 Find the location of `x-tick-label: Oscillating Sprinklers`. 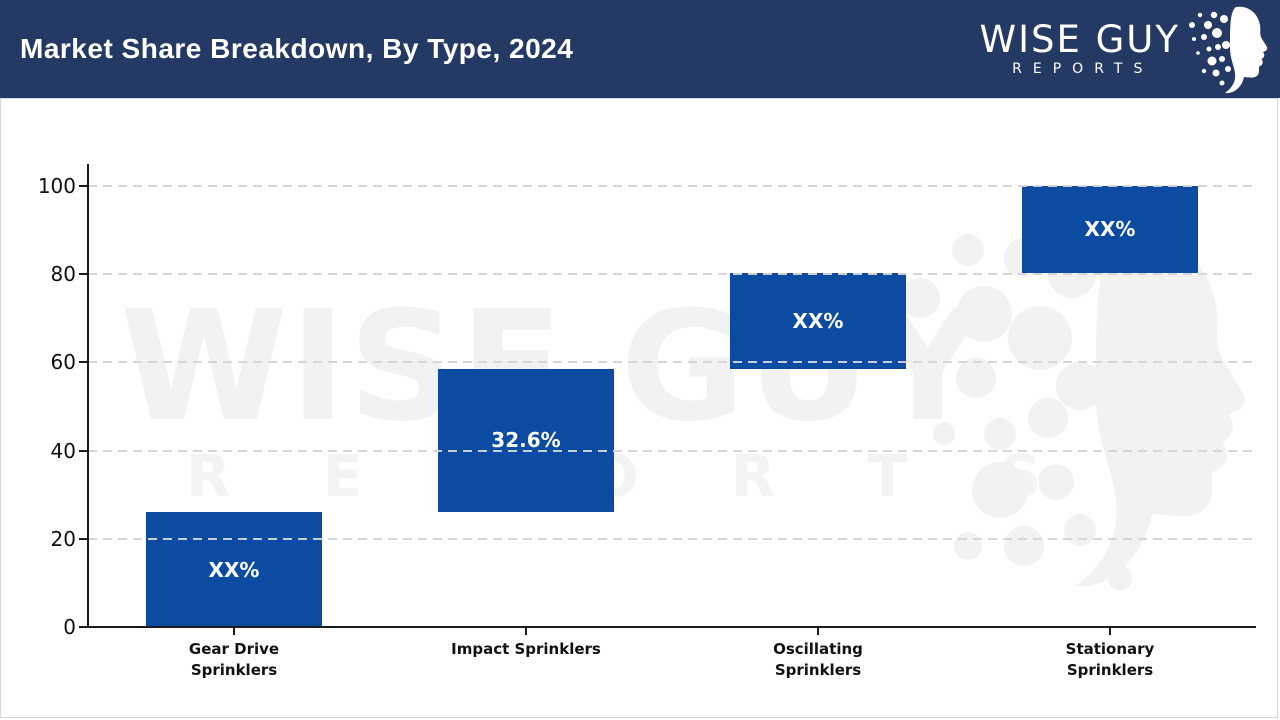

x-tick-label: Oscillating Sprinklers is located at coordinates (818, 659).